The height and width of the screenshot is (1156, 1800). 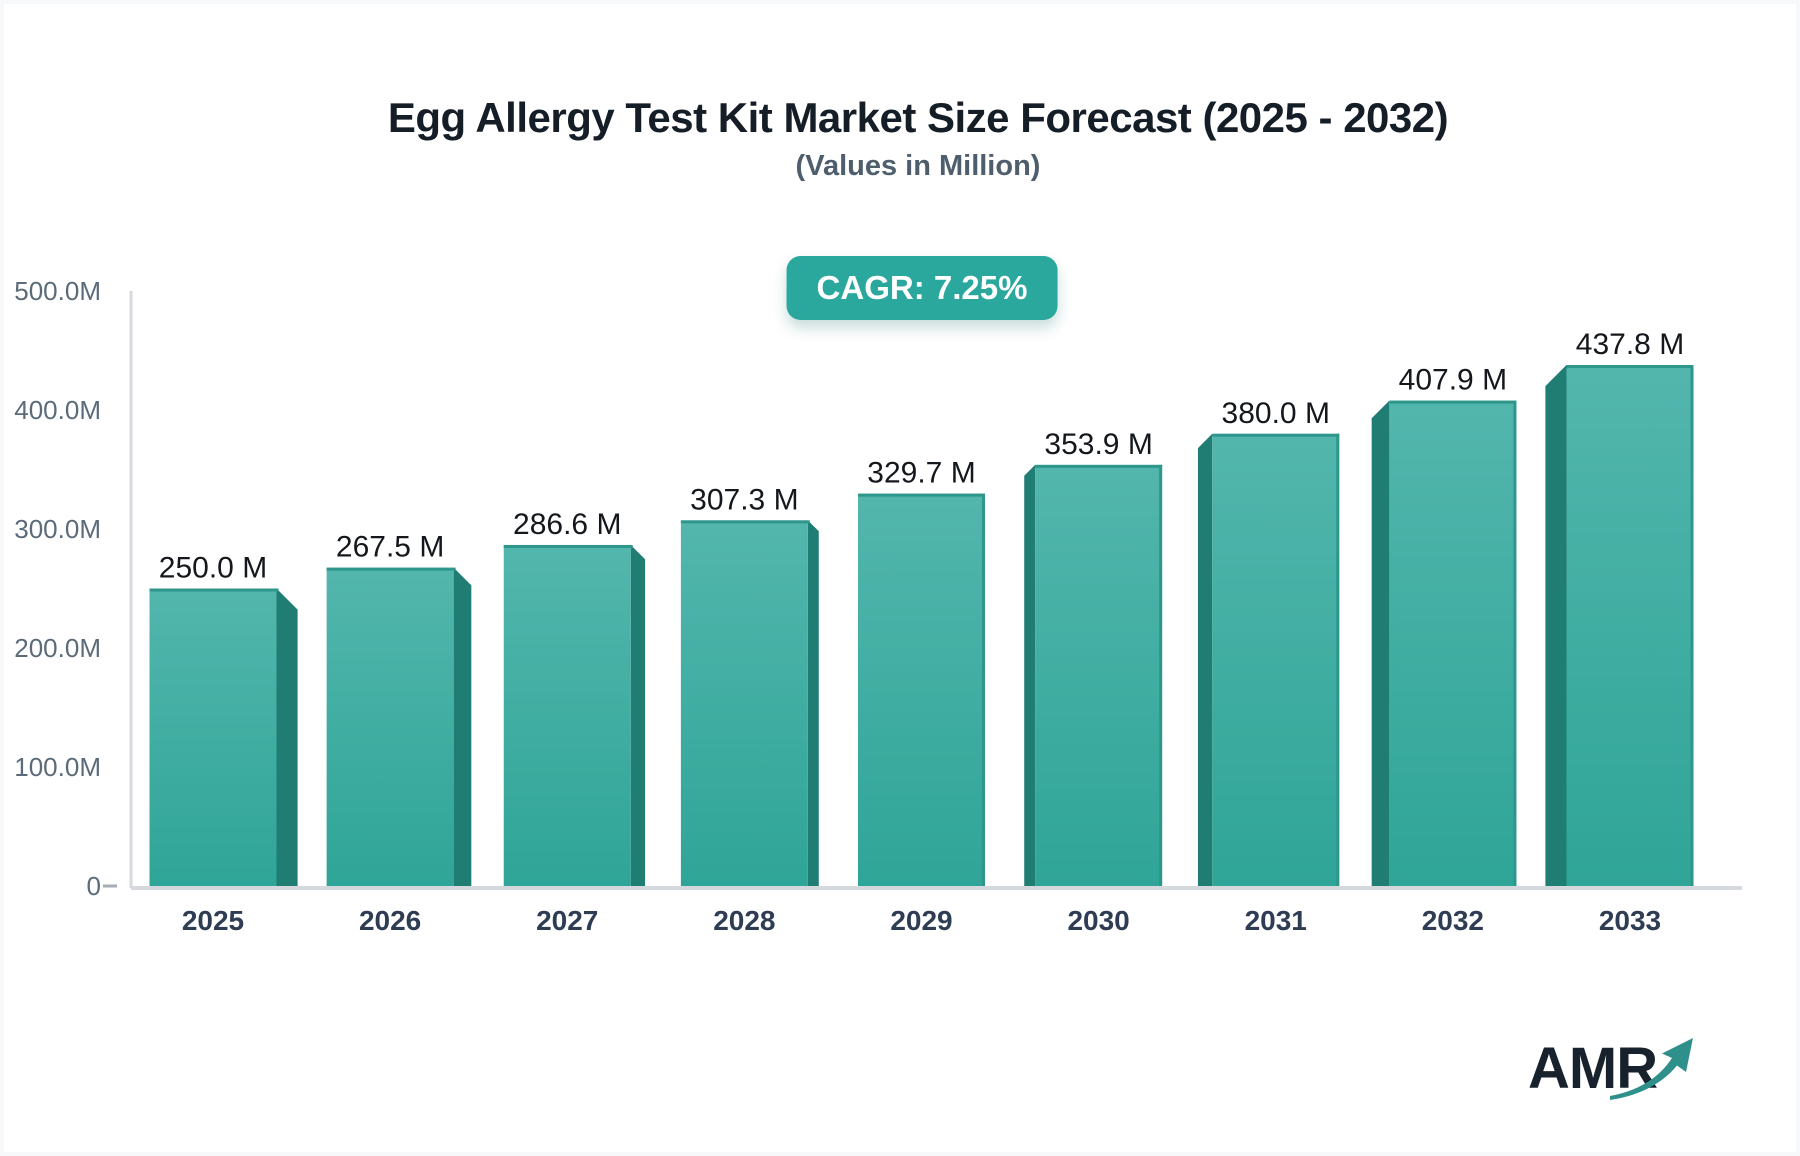 I want to click on cagr-badge: CAGR: 7.25%, so click(x=922, y=288).